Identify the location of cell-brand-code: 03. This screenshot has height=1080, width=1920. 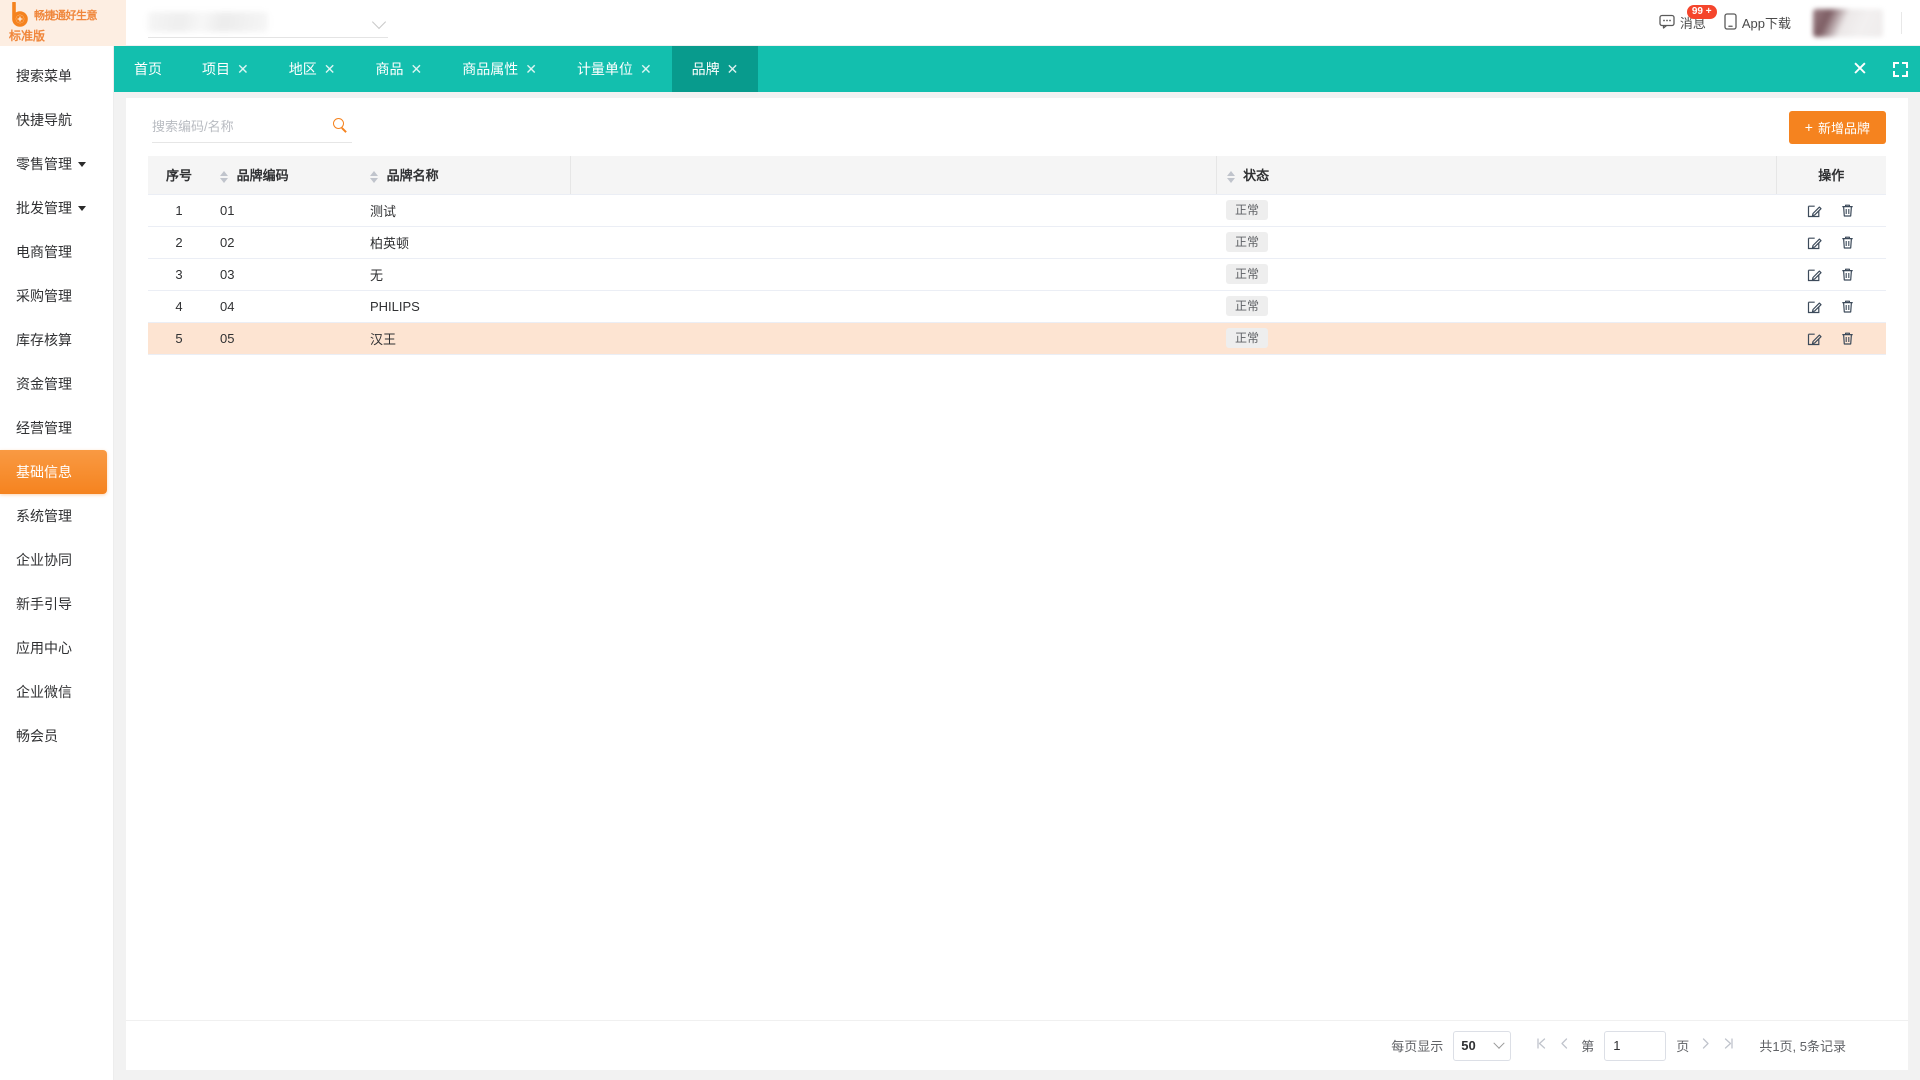
(285, 274).